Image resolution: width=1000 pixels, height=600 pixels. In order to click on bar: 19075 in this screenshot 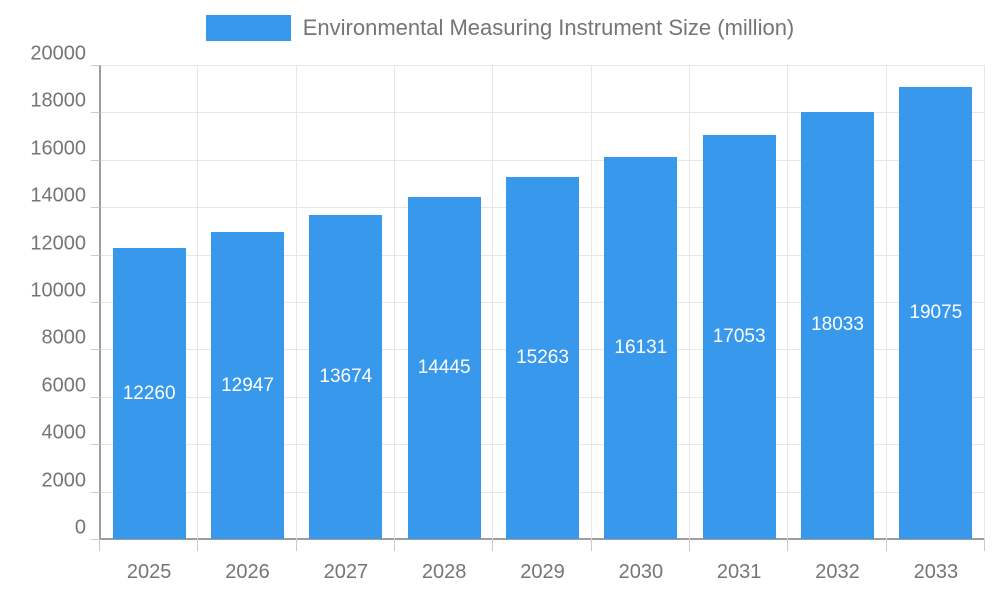, I will do `click(936, 312)`.